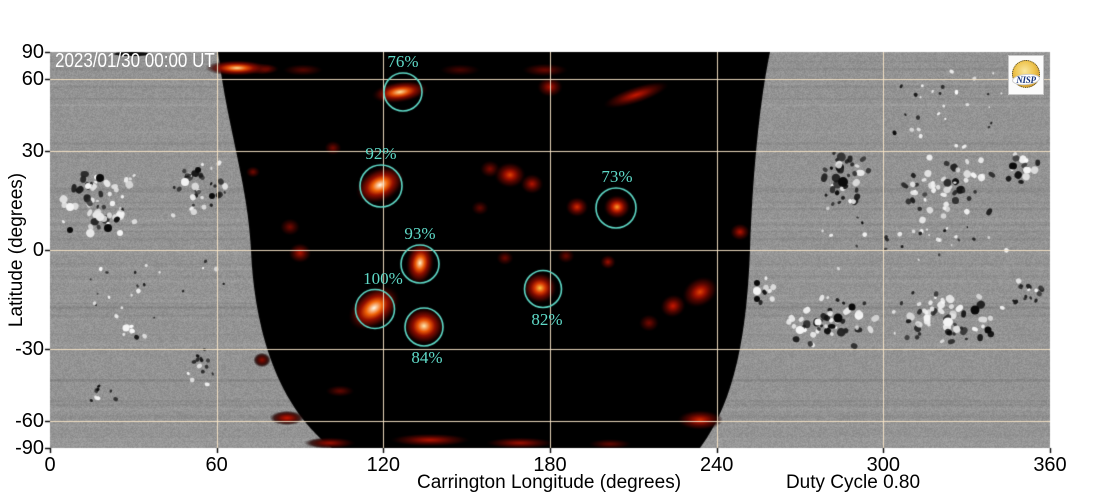 Image resolution: width=1100 pixels, height=500 pixels. I want to click on y-tick-label: 30, so click(32, 151).